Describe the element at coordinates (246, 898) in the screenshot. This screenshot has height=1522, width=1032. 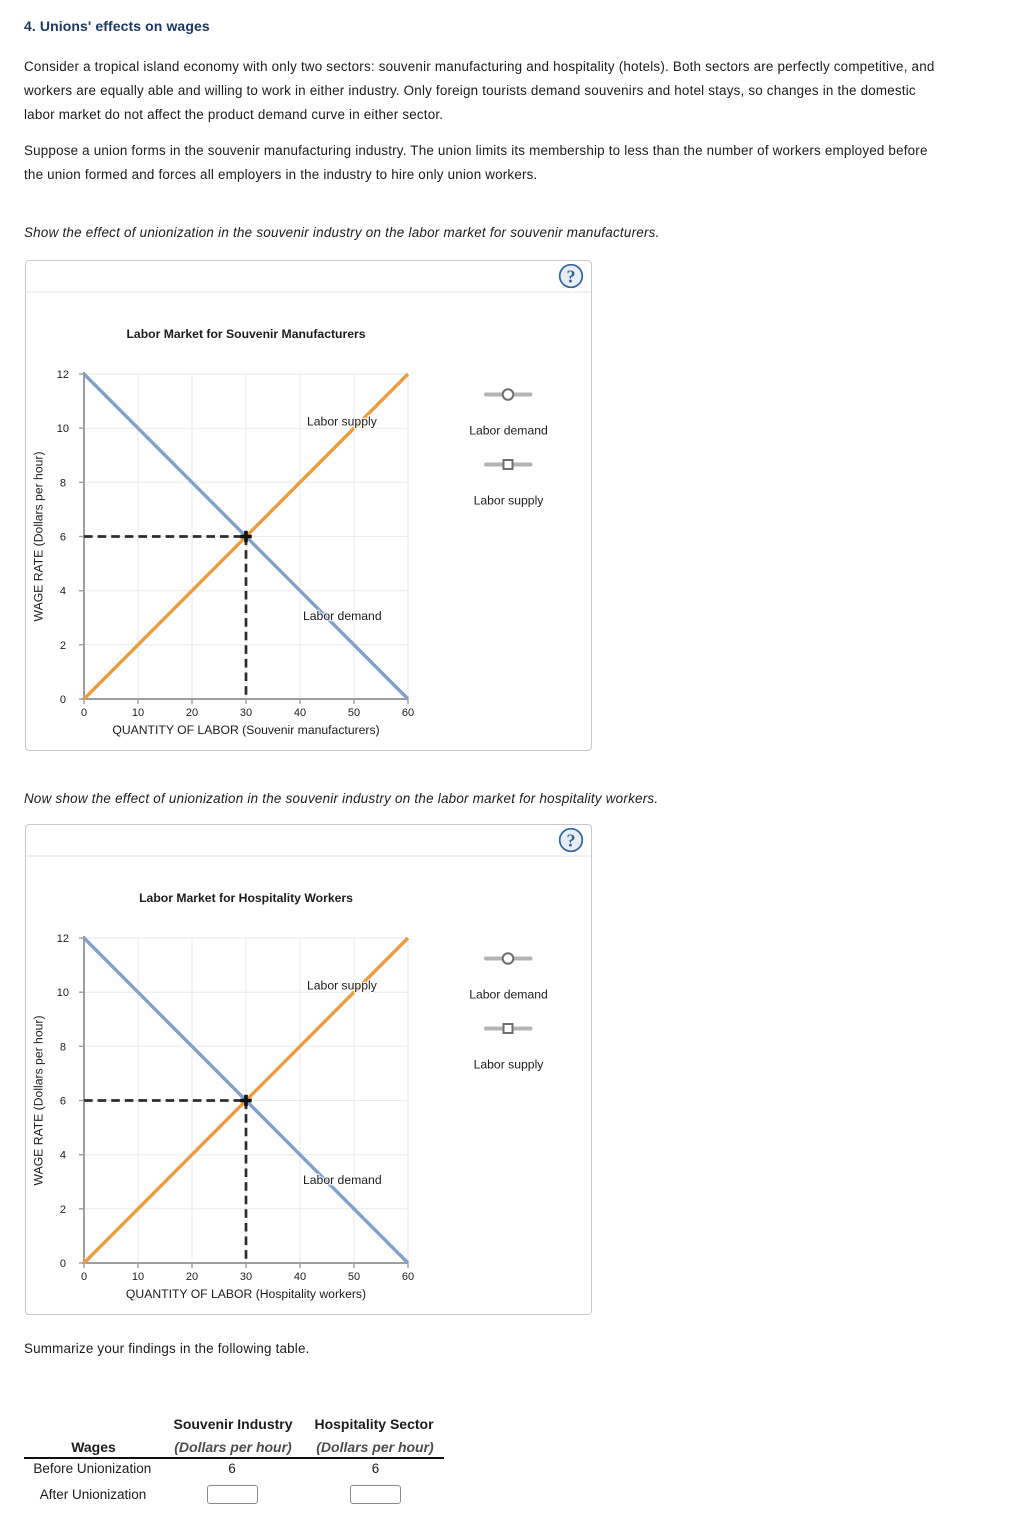
I see `svg-text:Labor Market for Hospitality W: Labor Market for Hospitality Workers` at that location.